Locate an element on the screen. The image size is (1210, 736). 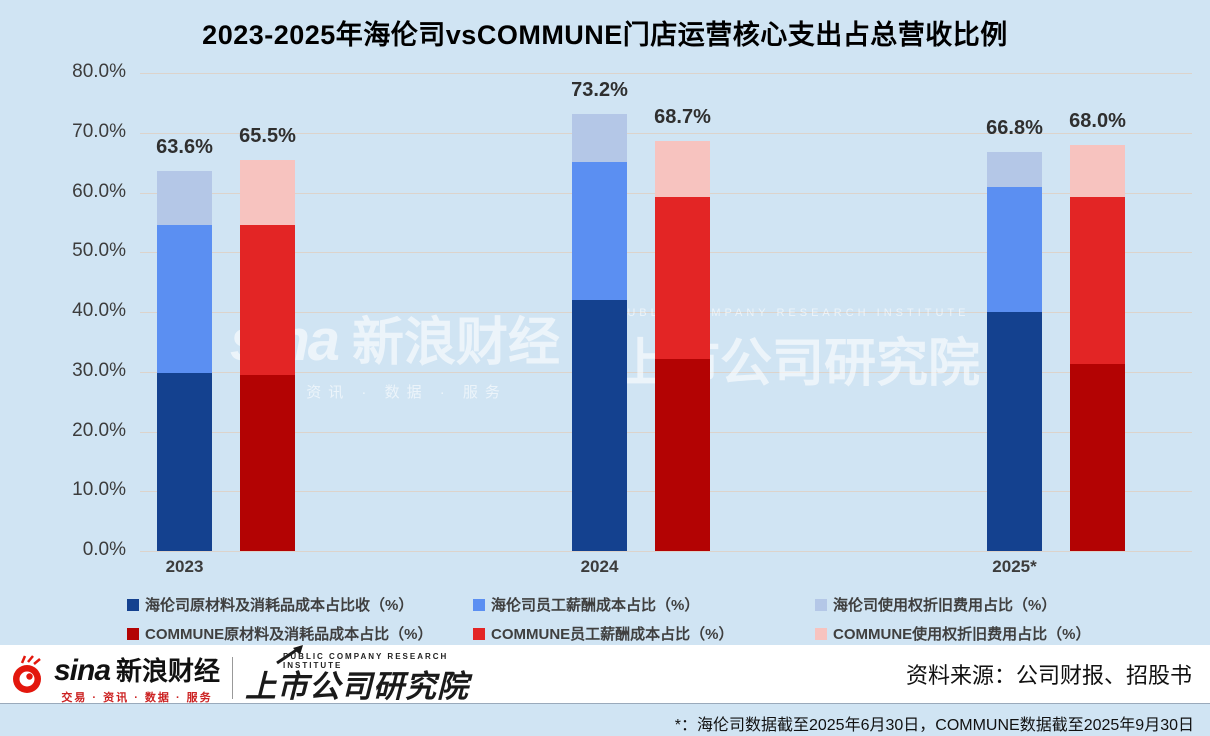
bar-total-label: 68.7% is located at coordinates (682, 116).